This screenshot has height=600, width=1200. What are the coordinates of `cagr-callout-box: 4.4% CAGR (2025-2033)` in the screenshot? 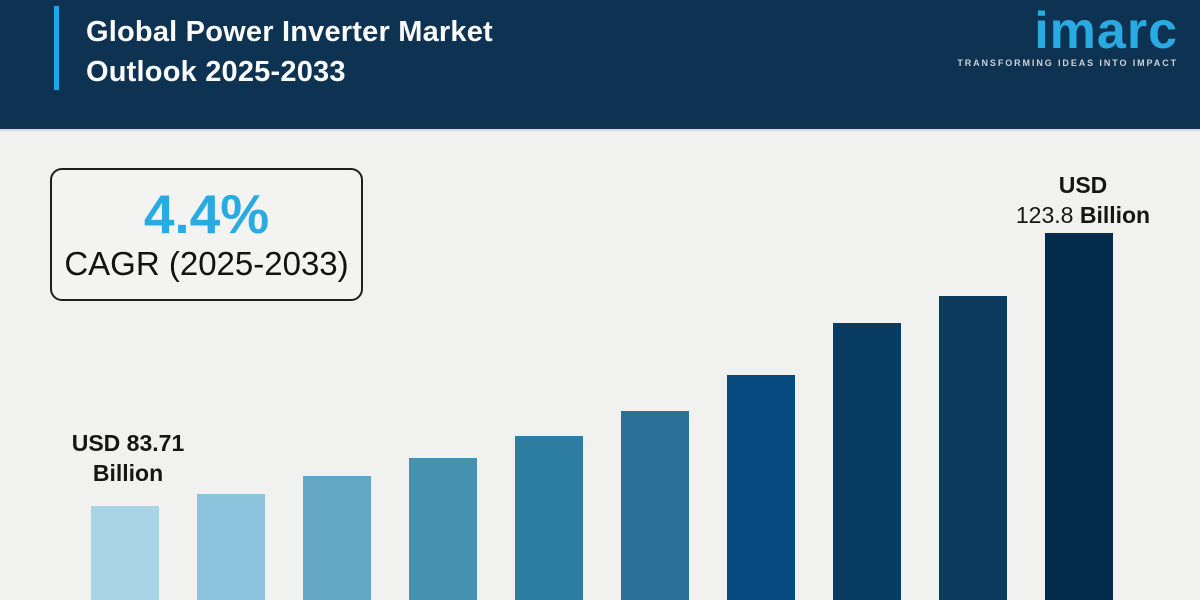 It's located at (206, 234).